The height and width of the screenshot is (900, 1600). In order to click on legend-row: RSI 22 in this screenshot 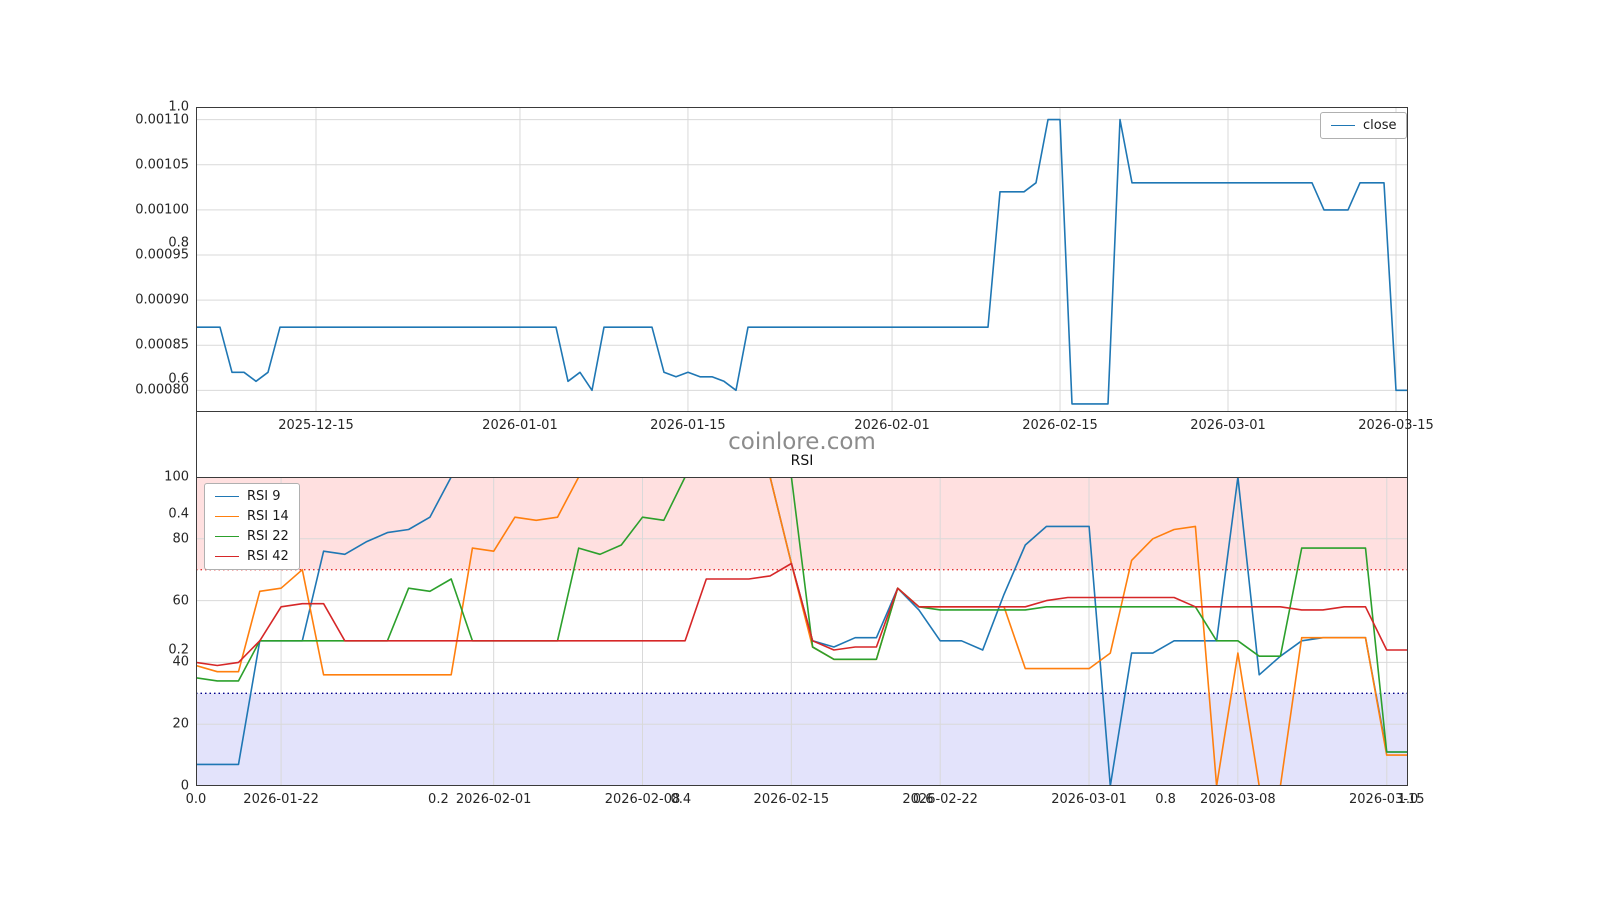, I will do `click(252, 536)`.